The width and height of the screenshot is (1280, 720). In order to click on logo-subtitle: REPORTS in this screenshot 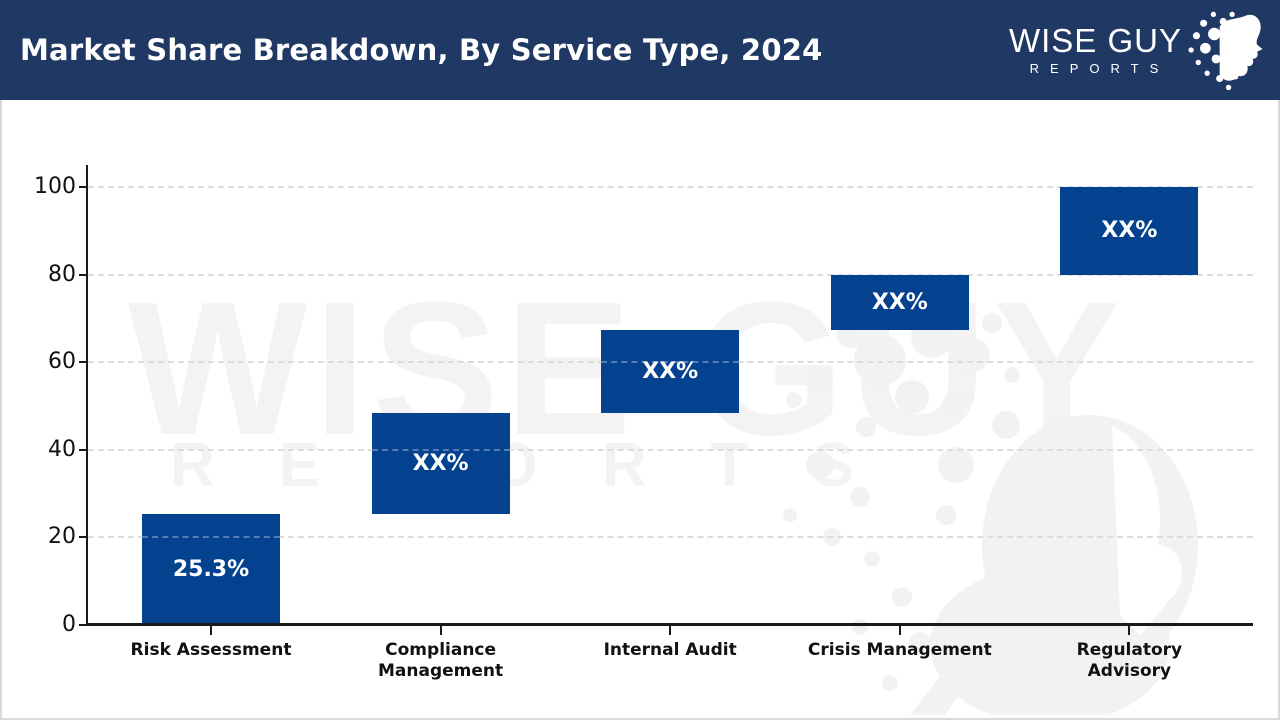, I will do `click(1099, 68)`.